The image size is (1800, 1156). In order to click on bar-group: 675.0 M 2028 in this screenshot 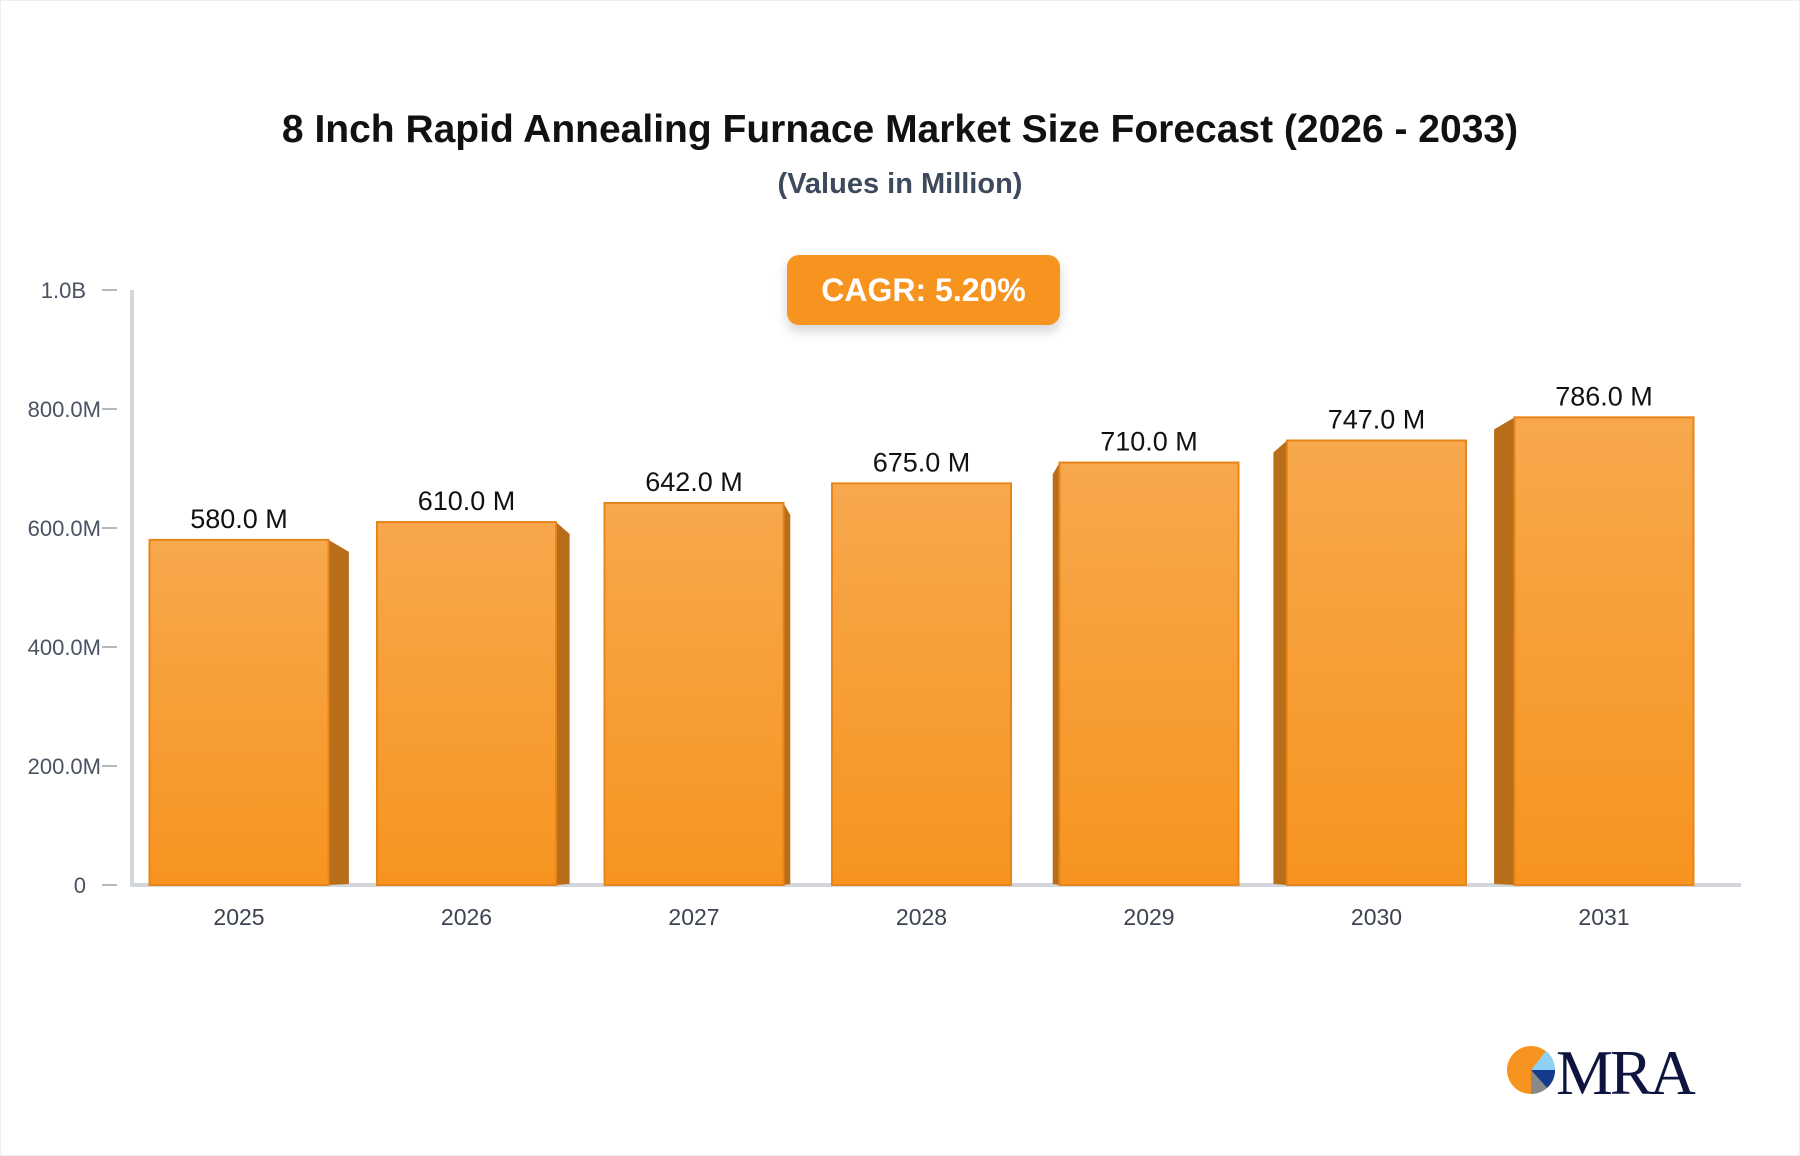, I will do `click(921, 688)`.